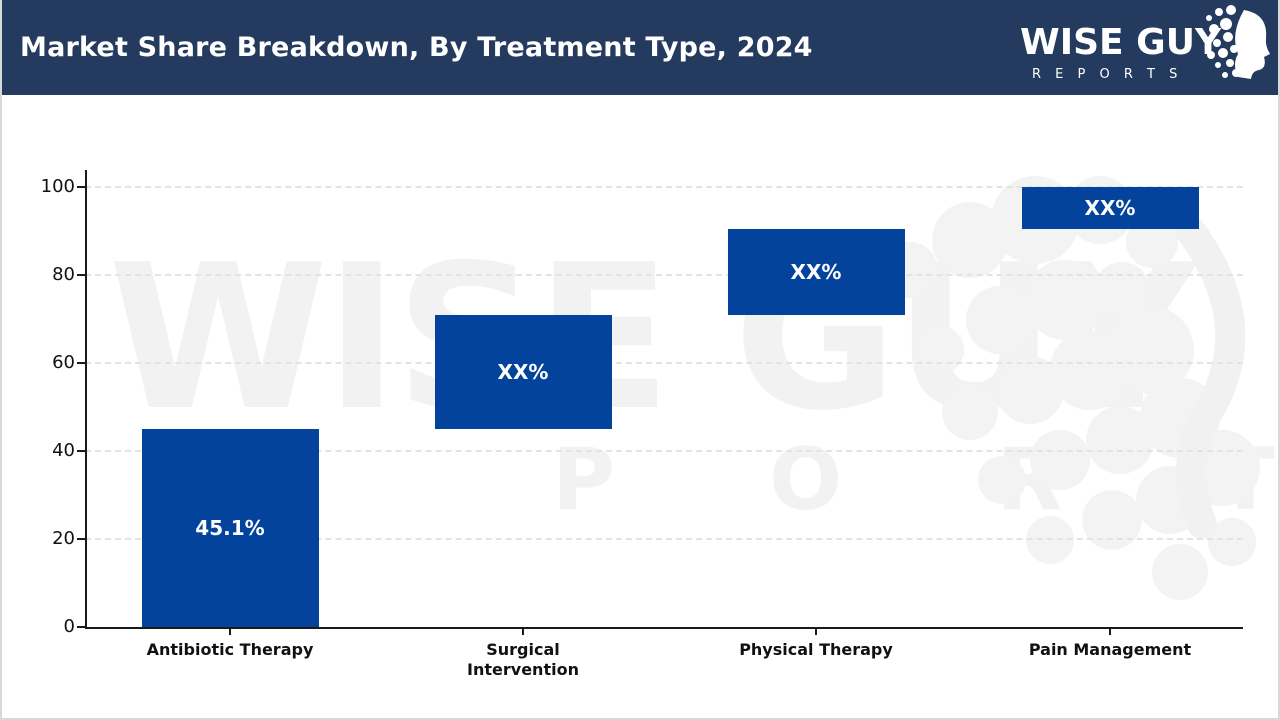  I want to click on logo-head-dots-icon, so click(1236, 42).